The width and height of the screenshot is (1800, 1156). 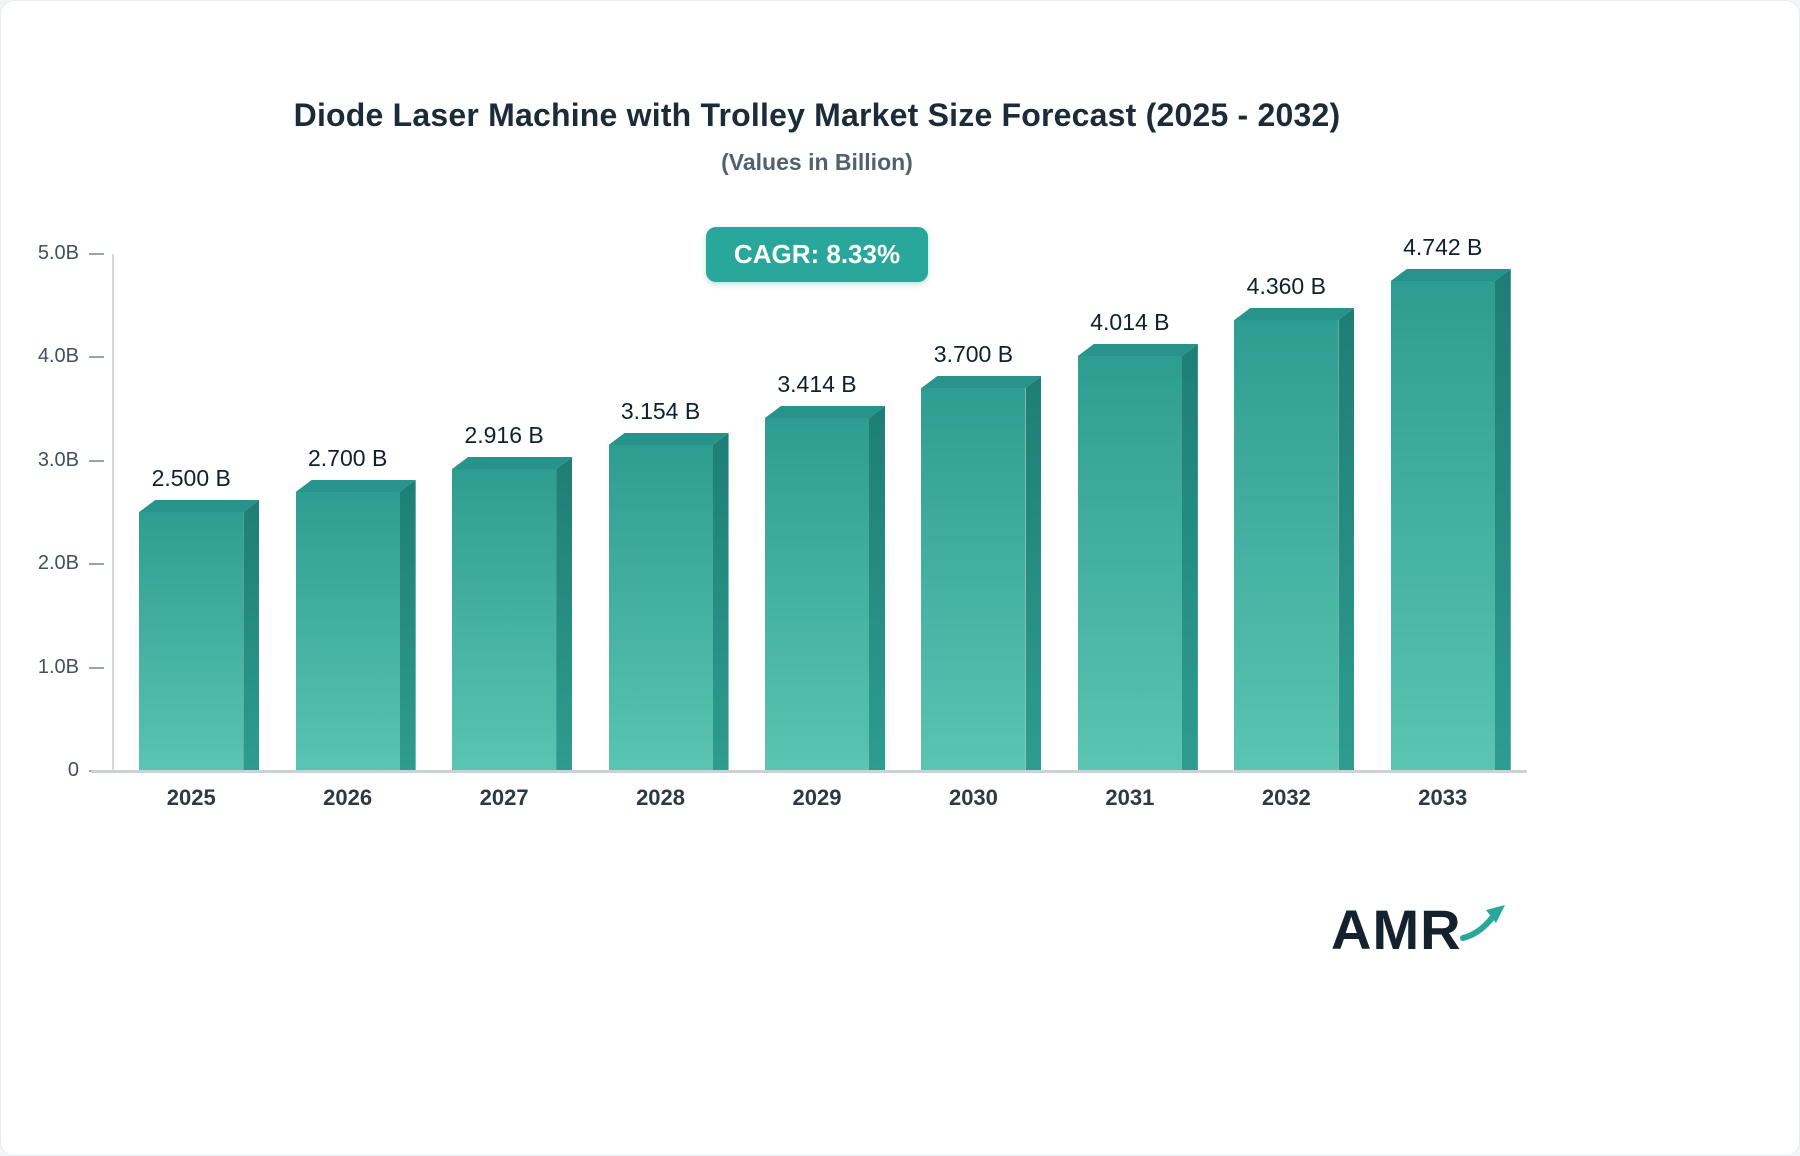 I want to click on chart-subtitle: (Values in Billion), so click(x=817, y=162).